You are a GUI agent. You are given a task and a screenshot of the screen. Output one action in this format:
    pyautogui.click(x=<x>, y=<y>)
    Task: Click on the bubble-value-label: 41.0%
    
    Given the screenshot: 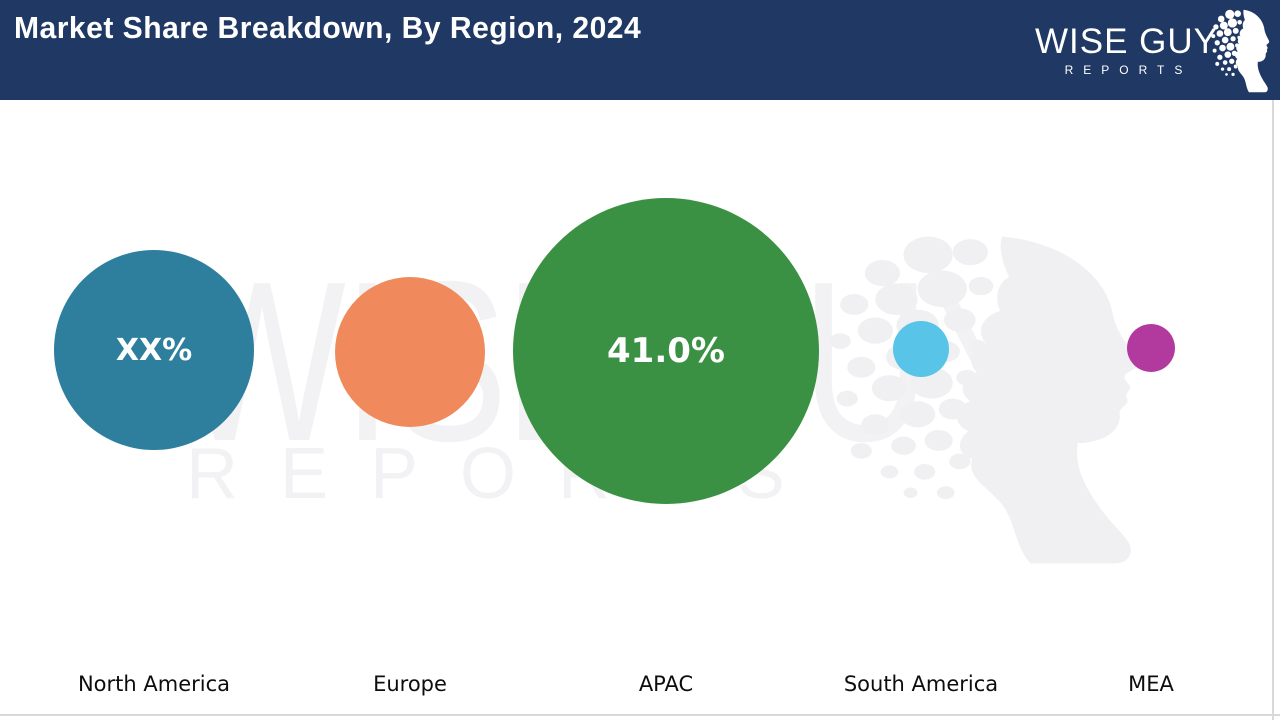 What is the action you would take?
    pyautogui.click(x=666, y=351)
    